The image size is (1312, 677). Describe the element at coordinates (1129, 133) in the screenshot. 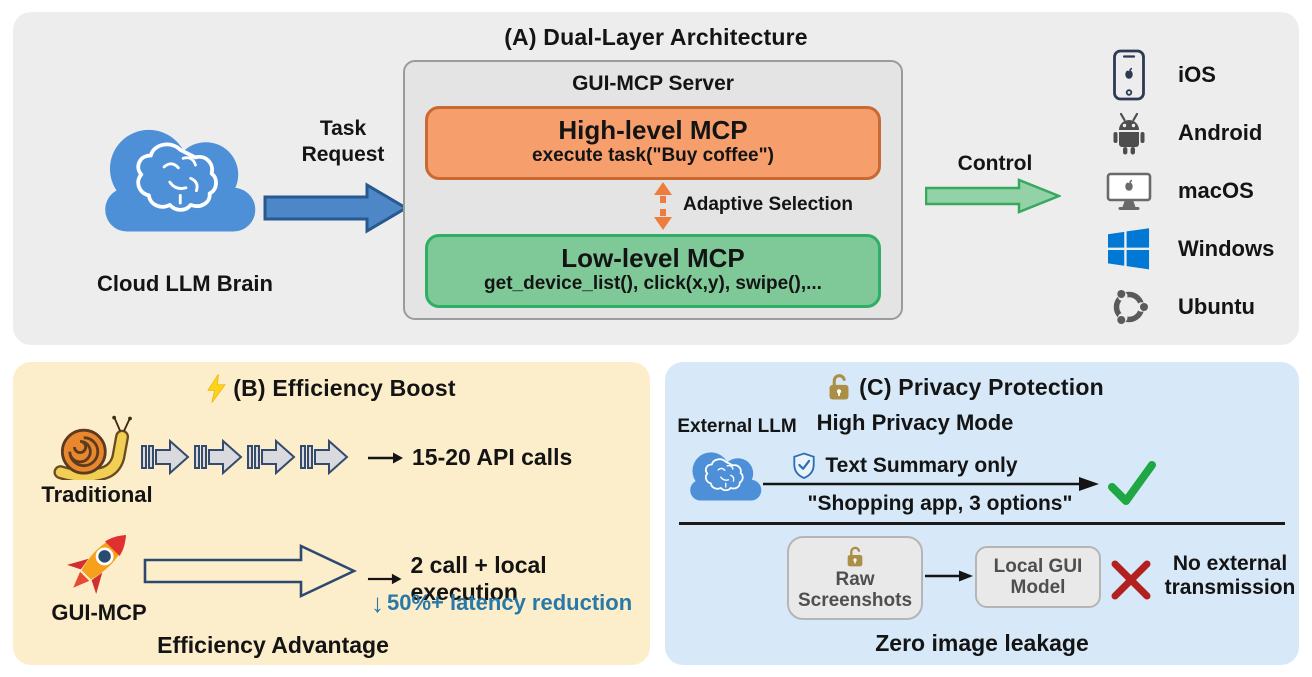

I see `android-icon` at that location.